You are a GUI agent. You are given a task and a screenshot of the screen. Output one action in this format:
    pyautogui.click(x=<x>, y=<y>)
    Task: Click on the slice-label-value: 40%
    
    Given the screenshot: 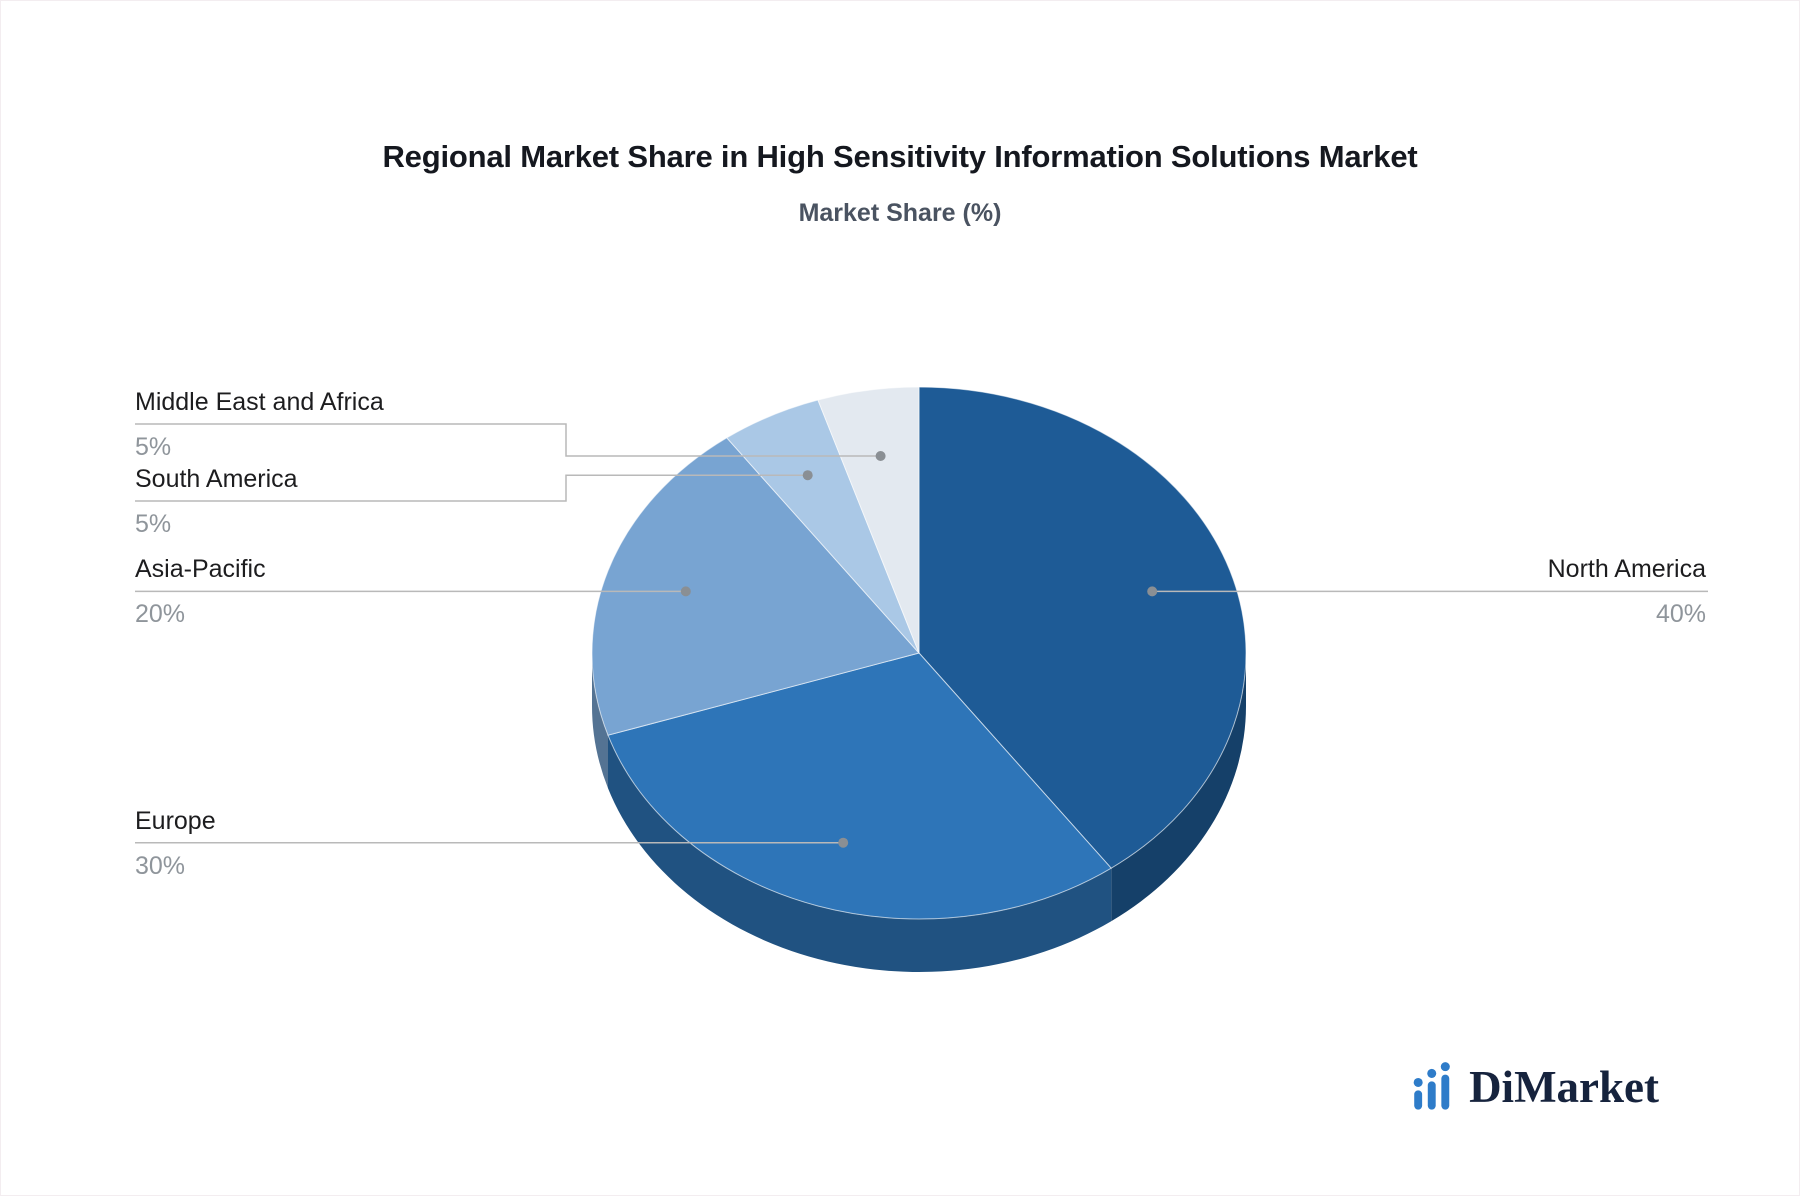 What is the action you would take?
    pyautogui.click(x=1680, y=614)
    